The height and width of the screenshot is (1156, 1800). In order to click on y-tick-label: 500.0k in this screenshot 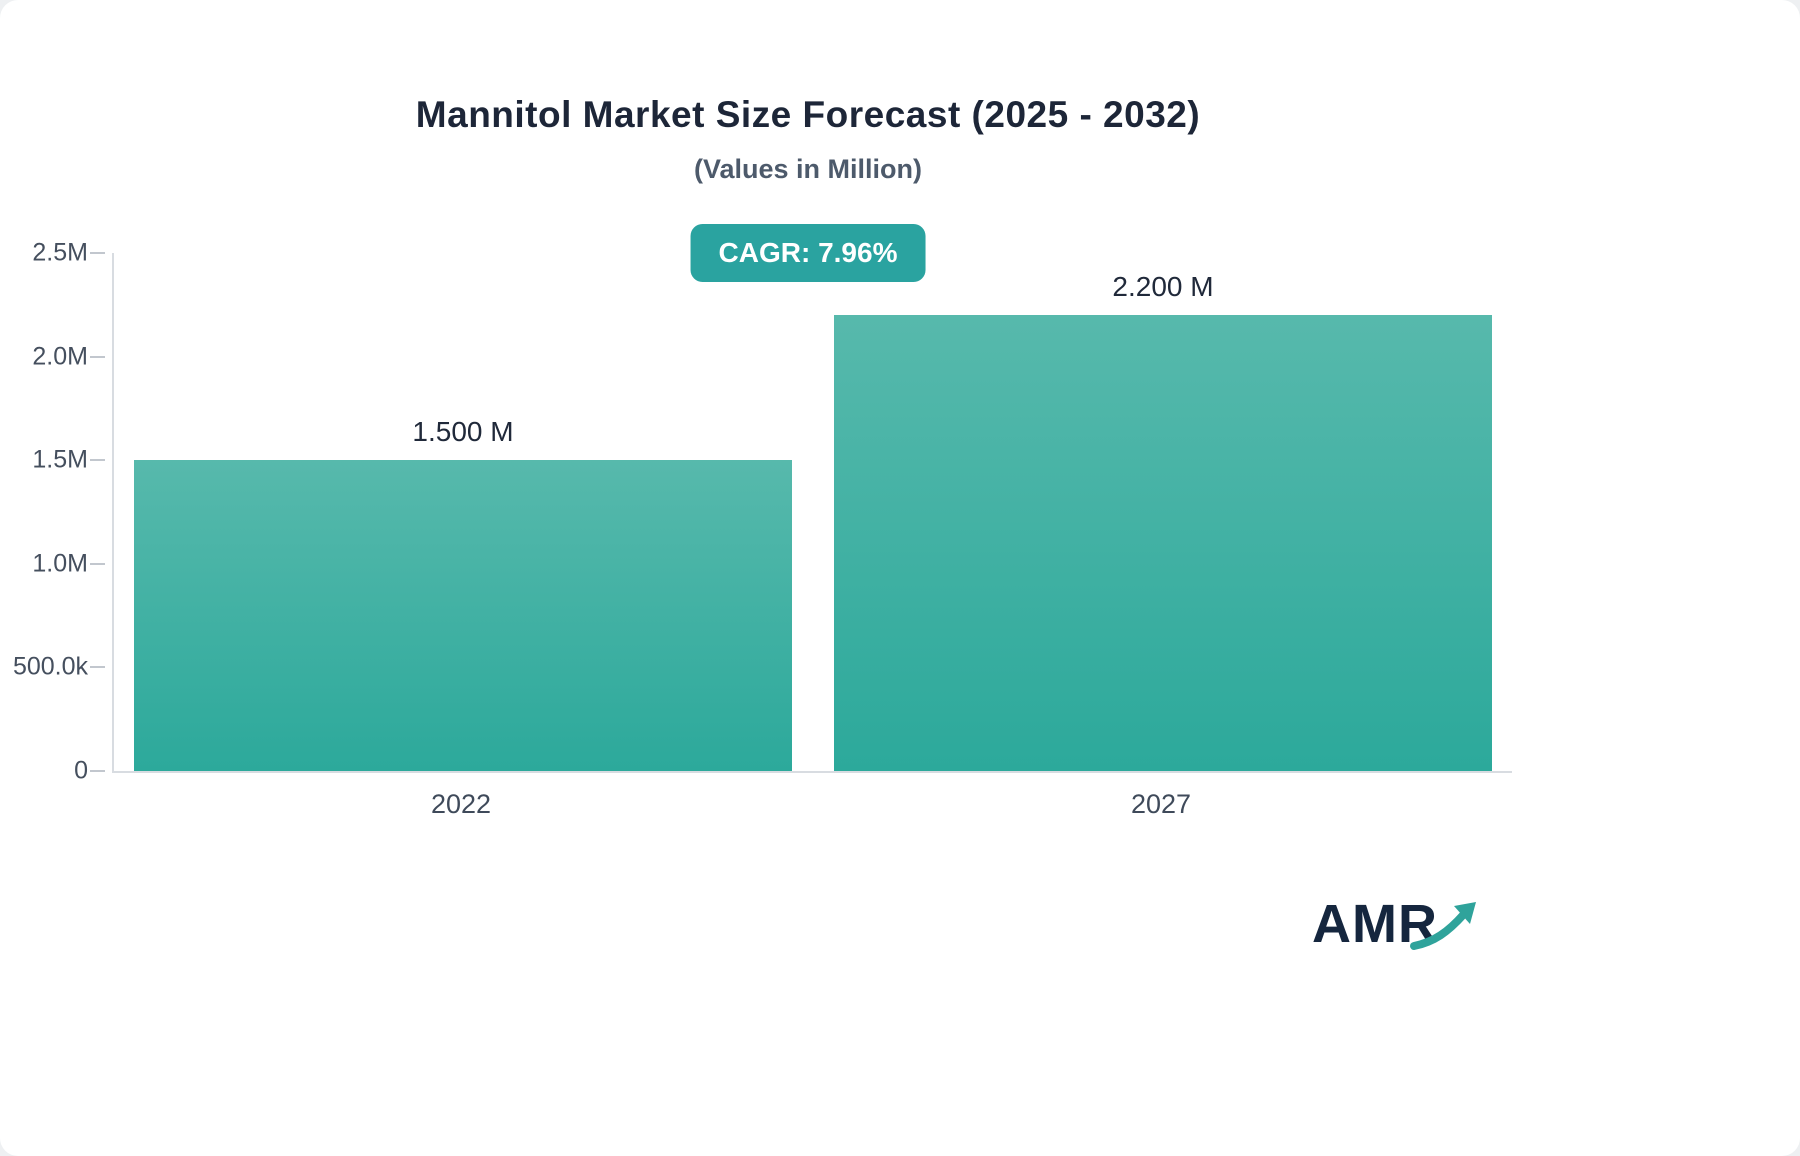, I will do `click(50, 666)`.